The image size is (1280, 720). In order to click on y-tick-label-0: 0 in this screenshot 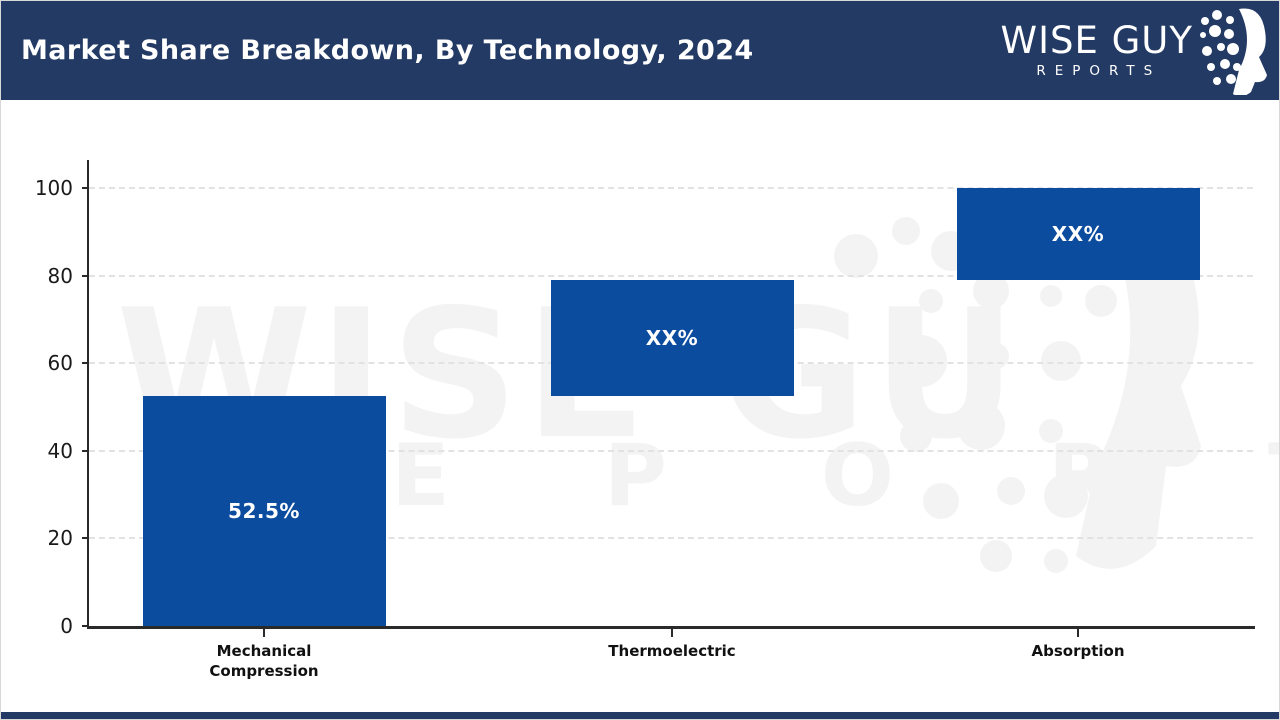, I will do `click(66, 626)`.